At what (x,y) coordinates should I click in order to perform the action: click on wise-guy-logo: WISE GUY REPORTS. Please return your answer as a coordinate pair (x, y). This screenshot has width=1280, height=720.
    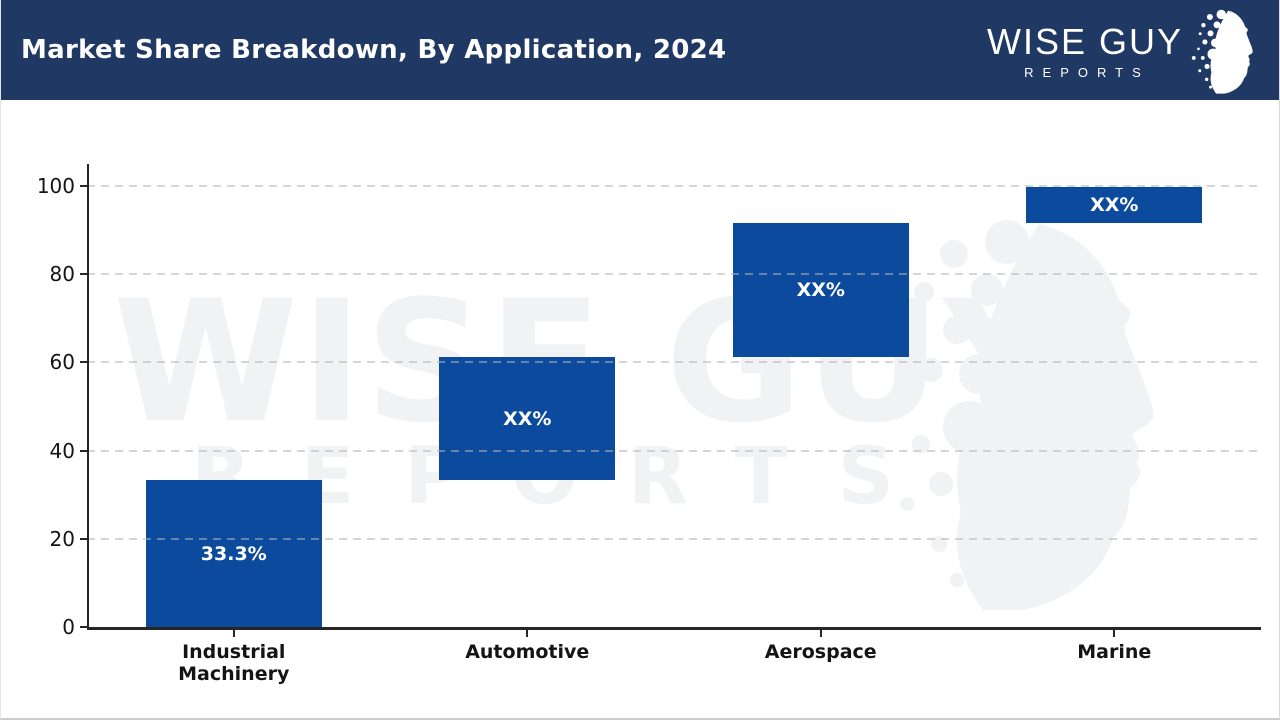
    Looking at the image, I should click on (1127, 51).